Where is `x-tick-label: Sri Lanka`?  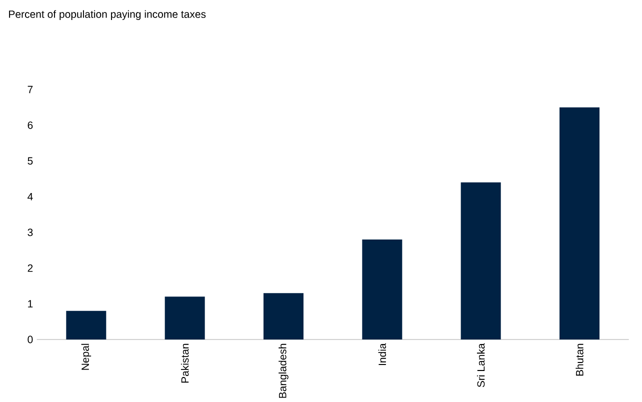
x-tick-label: Sri Lanka is located at coordinates (480, 365).